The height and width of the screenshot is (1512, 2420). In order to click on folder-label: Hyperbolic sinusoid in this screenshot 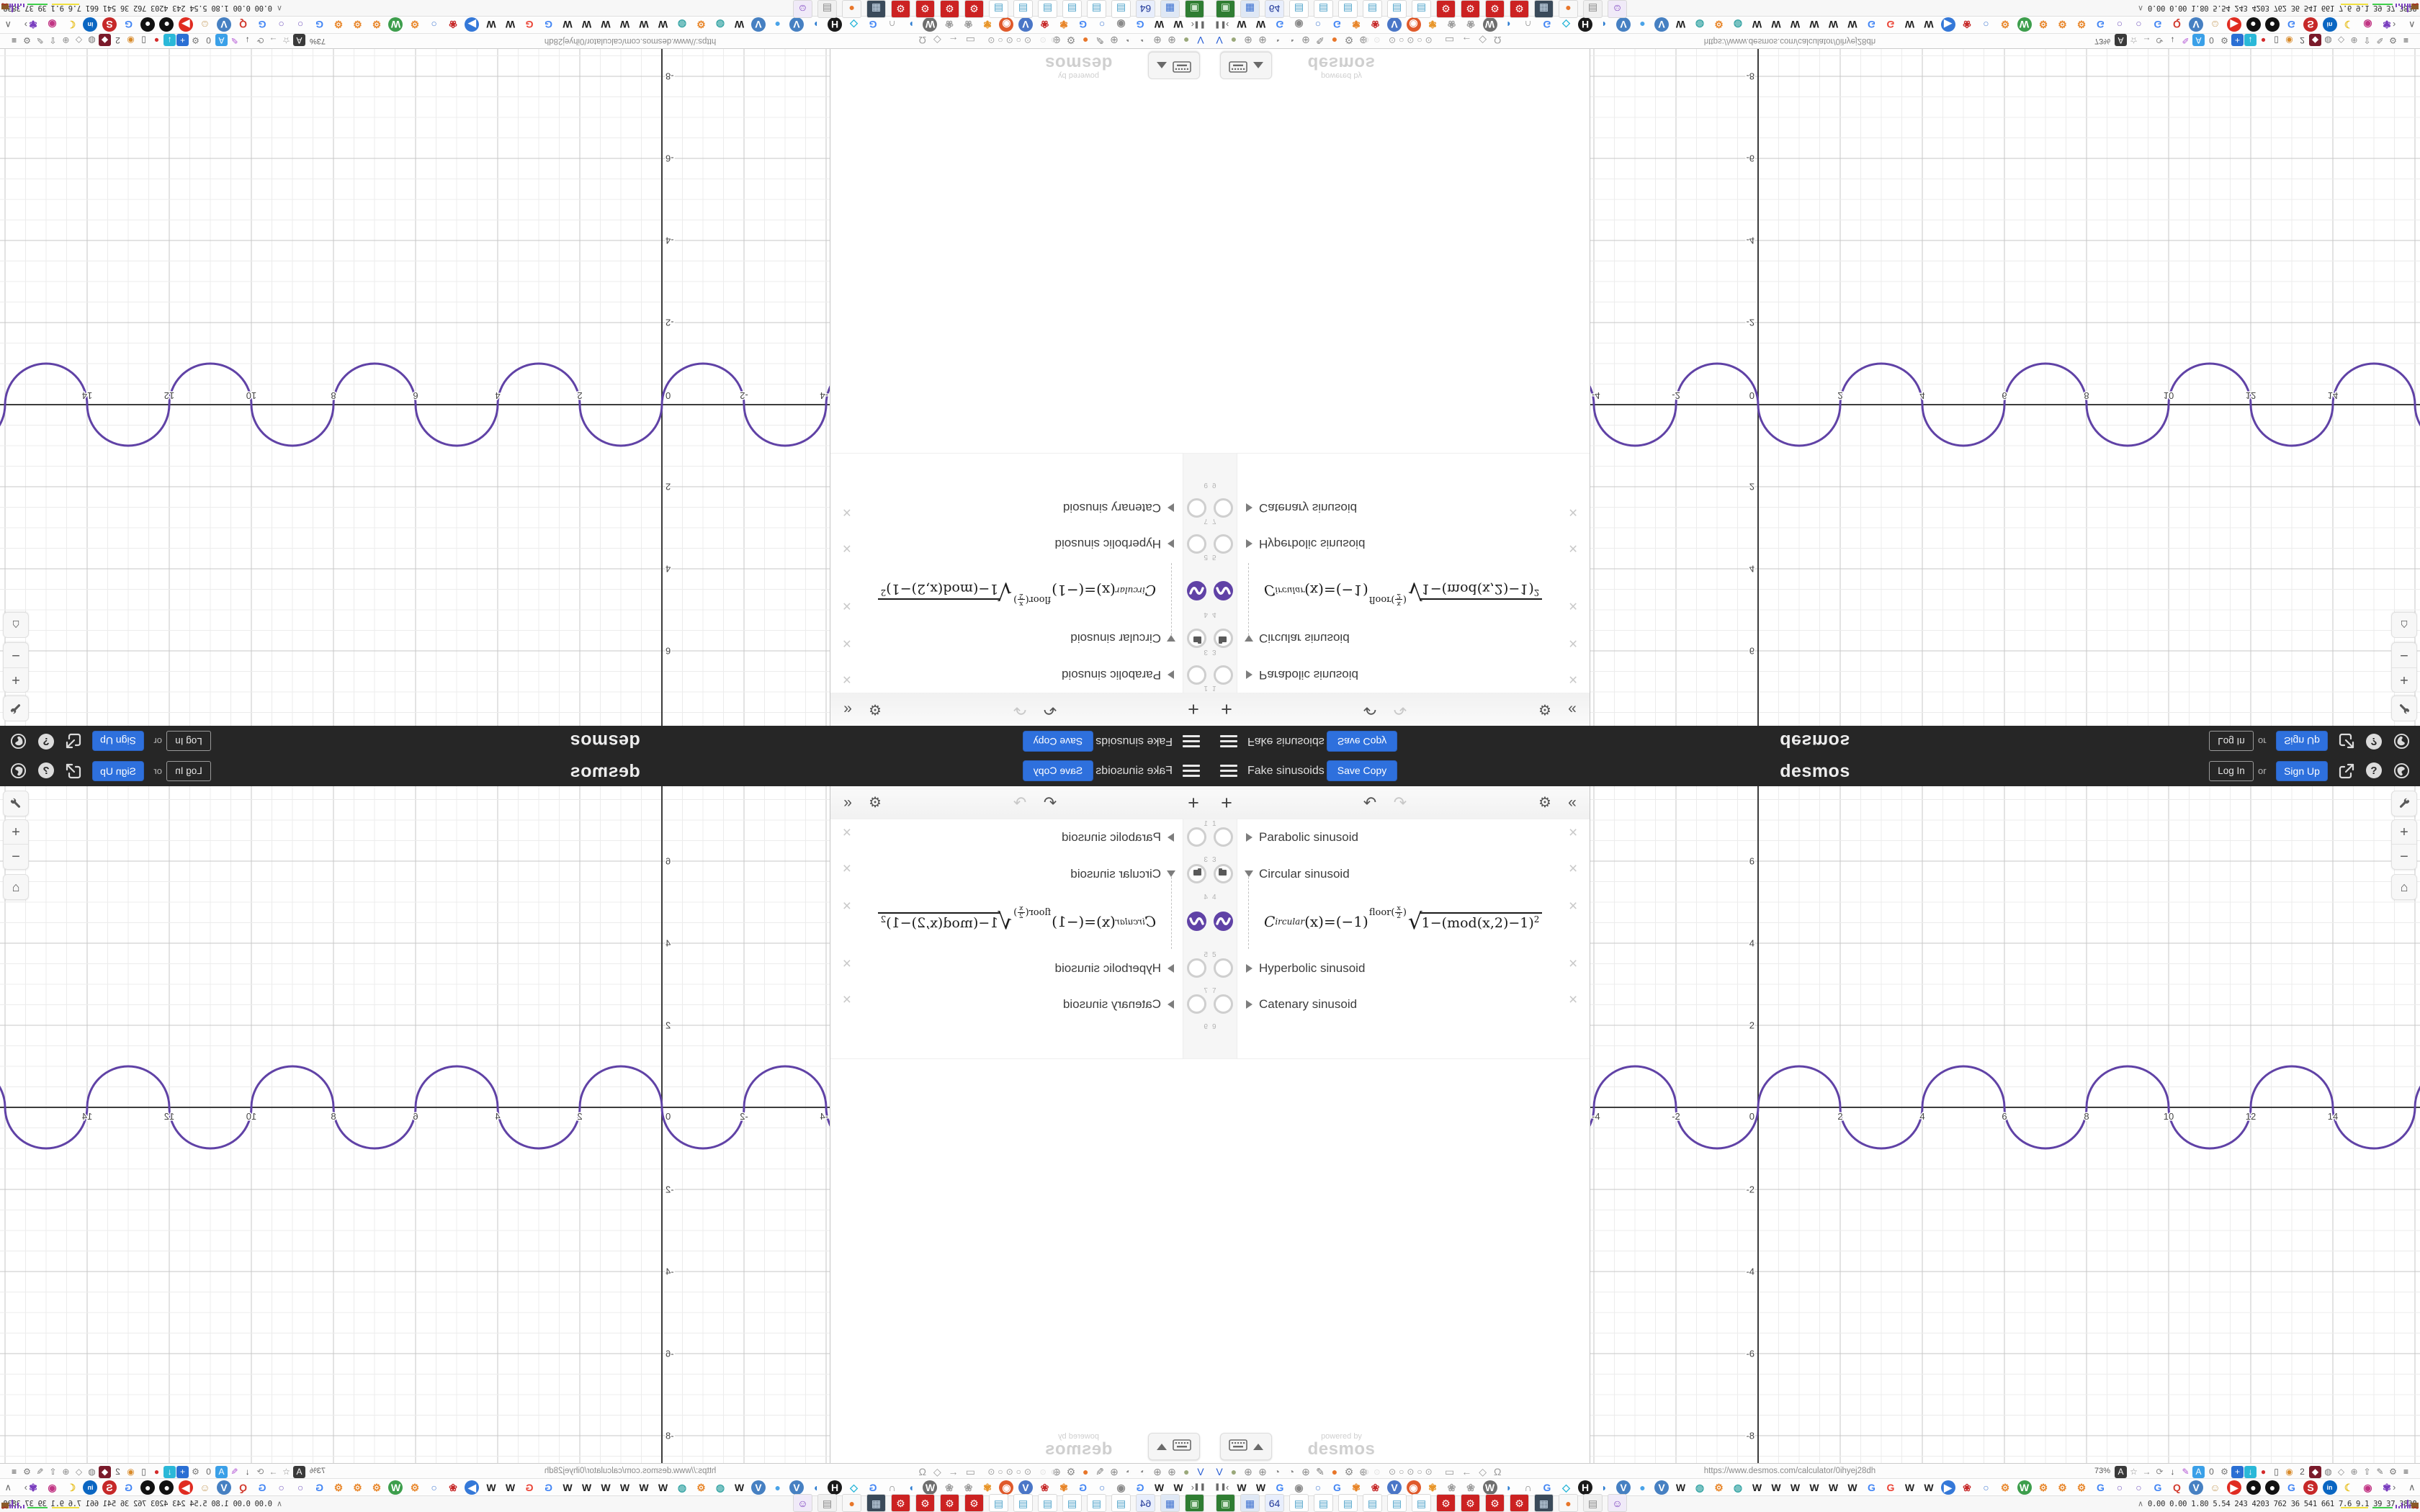, I will do `click(1312, 968)`.